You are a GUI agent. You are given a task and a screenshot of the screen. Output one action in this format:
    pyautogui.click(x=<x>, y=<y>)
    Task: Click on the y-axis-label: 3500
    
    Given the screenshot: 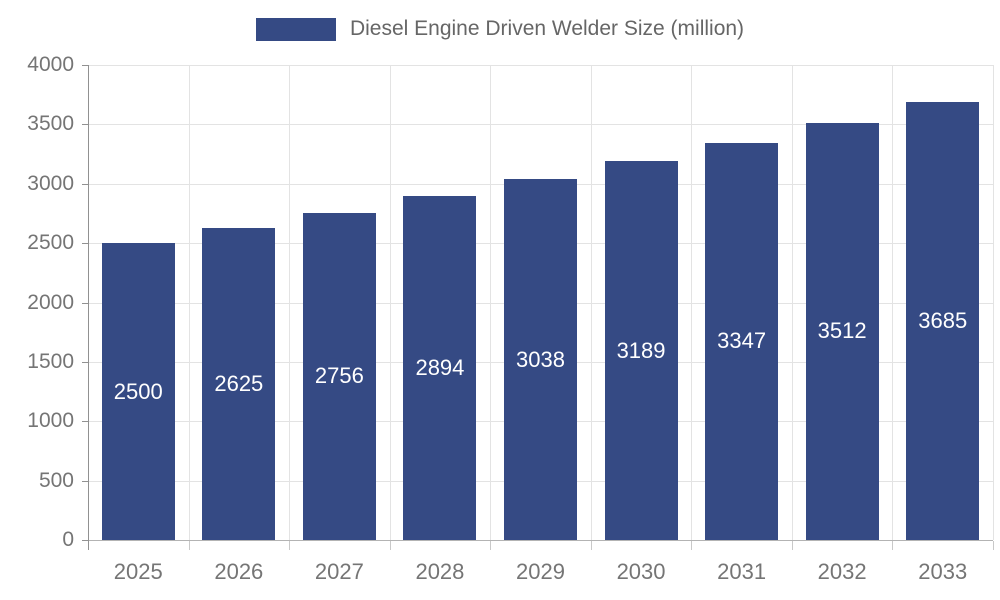 What is the action you would take?
    pyautogui.click(x=50, y=124)
    